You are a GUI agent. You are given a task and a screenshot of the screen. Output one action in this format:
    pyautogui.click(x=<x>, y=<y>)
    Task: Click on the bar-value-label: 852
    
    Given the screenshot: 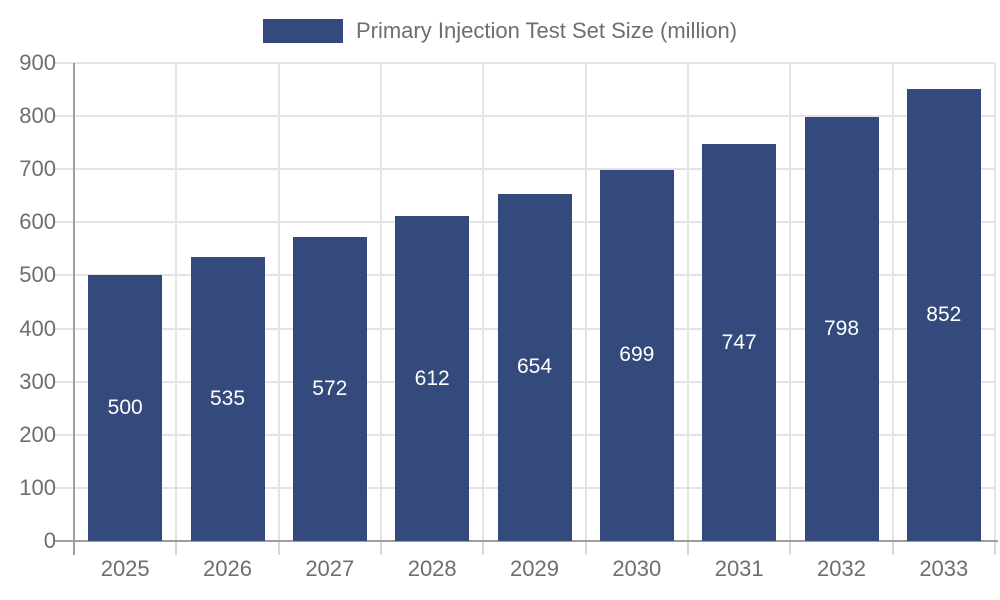 What is the action you would take?
    pyautogui.click(x=944, y=314)
    